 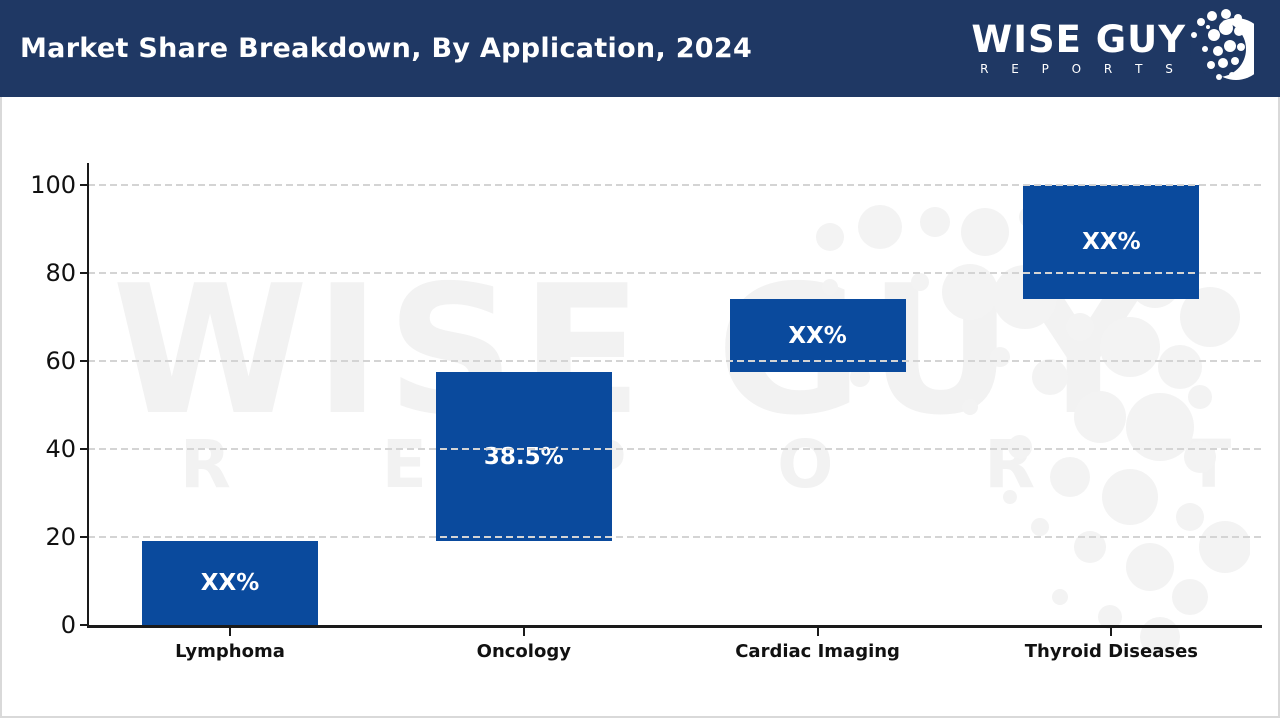 What do you see at coordinates (53, 185) in the screenshot?
I see `y-tick-label: 100` at bounding box center [53, 185].